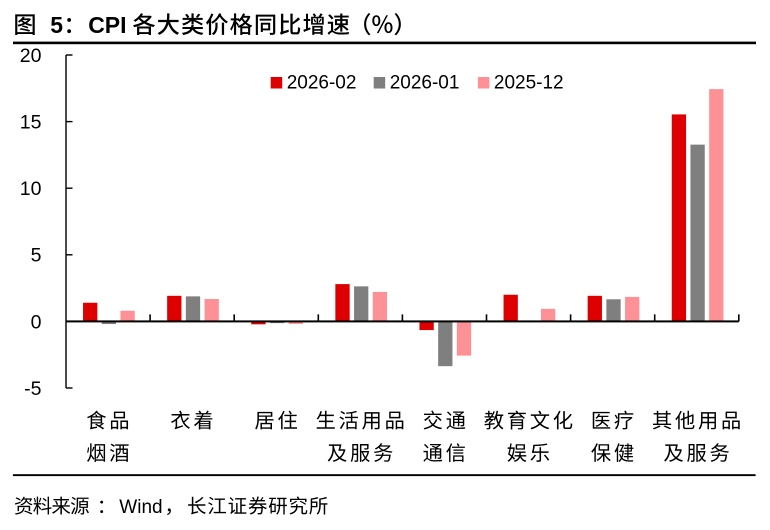 This screenshot has height=530, width=770. What do you see at coordinates (32, 389) in the screenshot?
I see `svg-text: -5` at bounding box center [32, 389].